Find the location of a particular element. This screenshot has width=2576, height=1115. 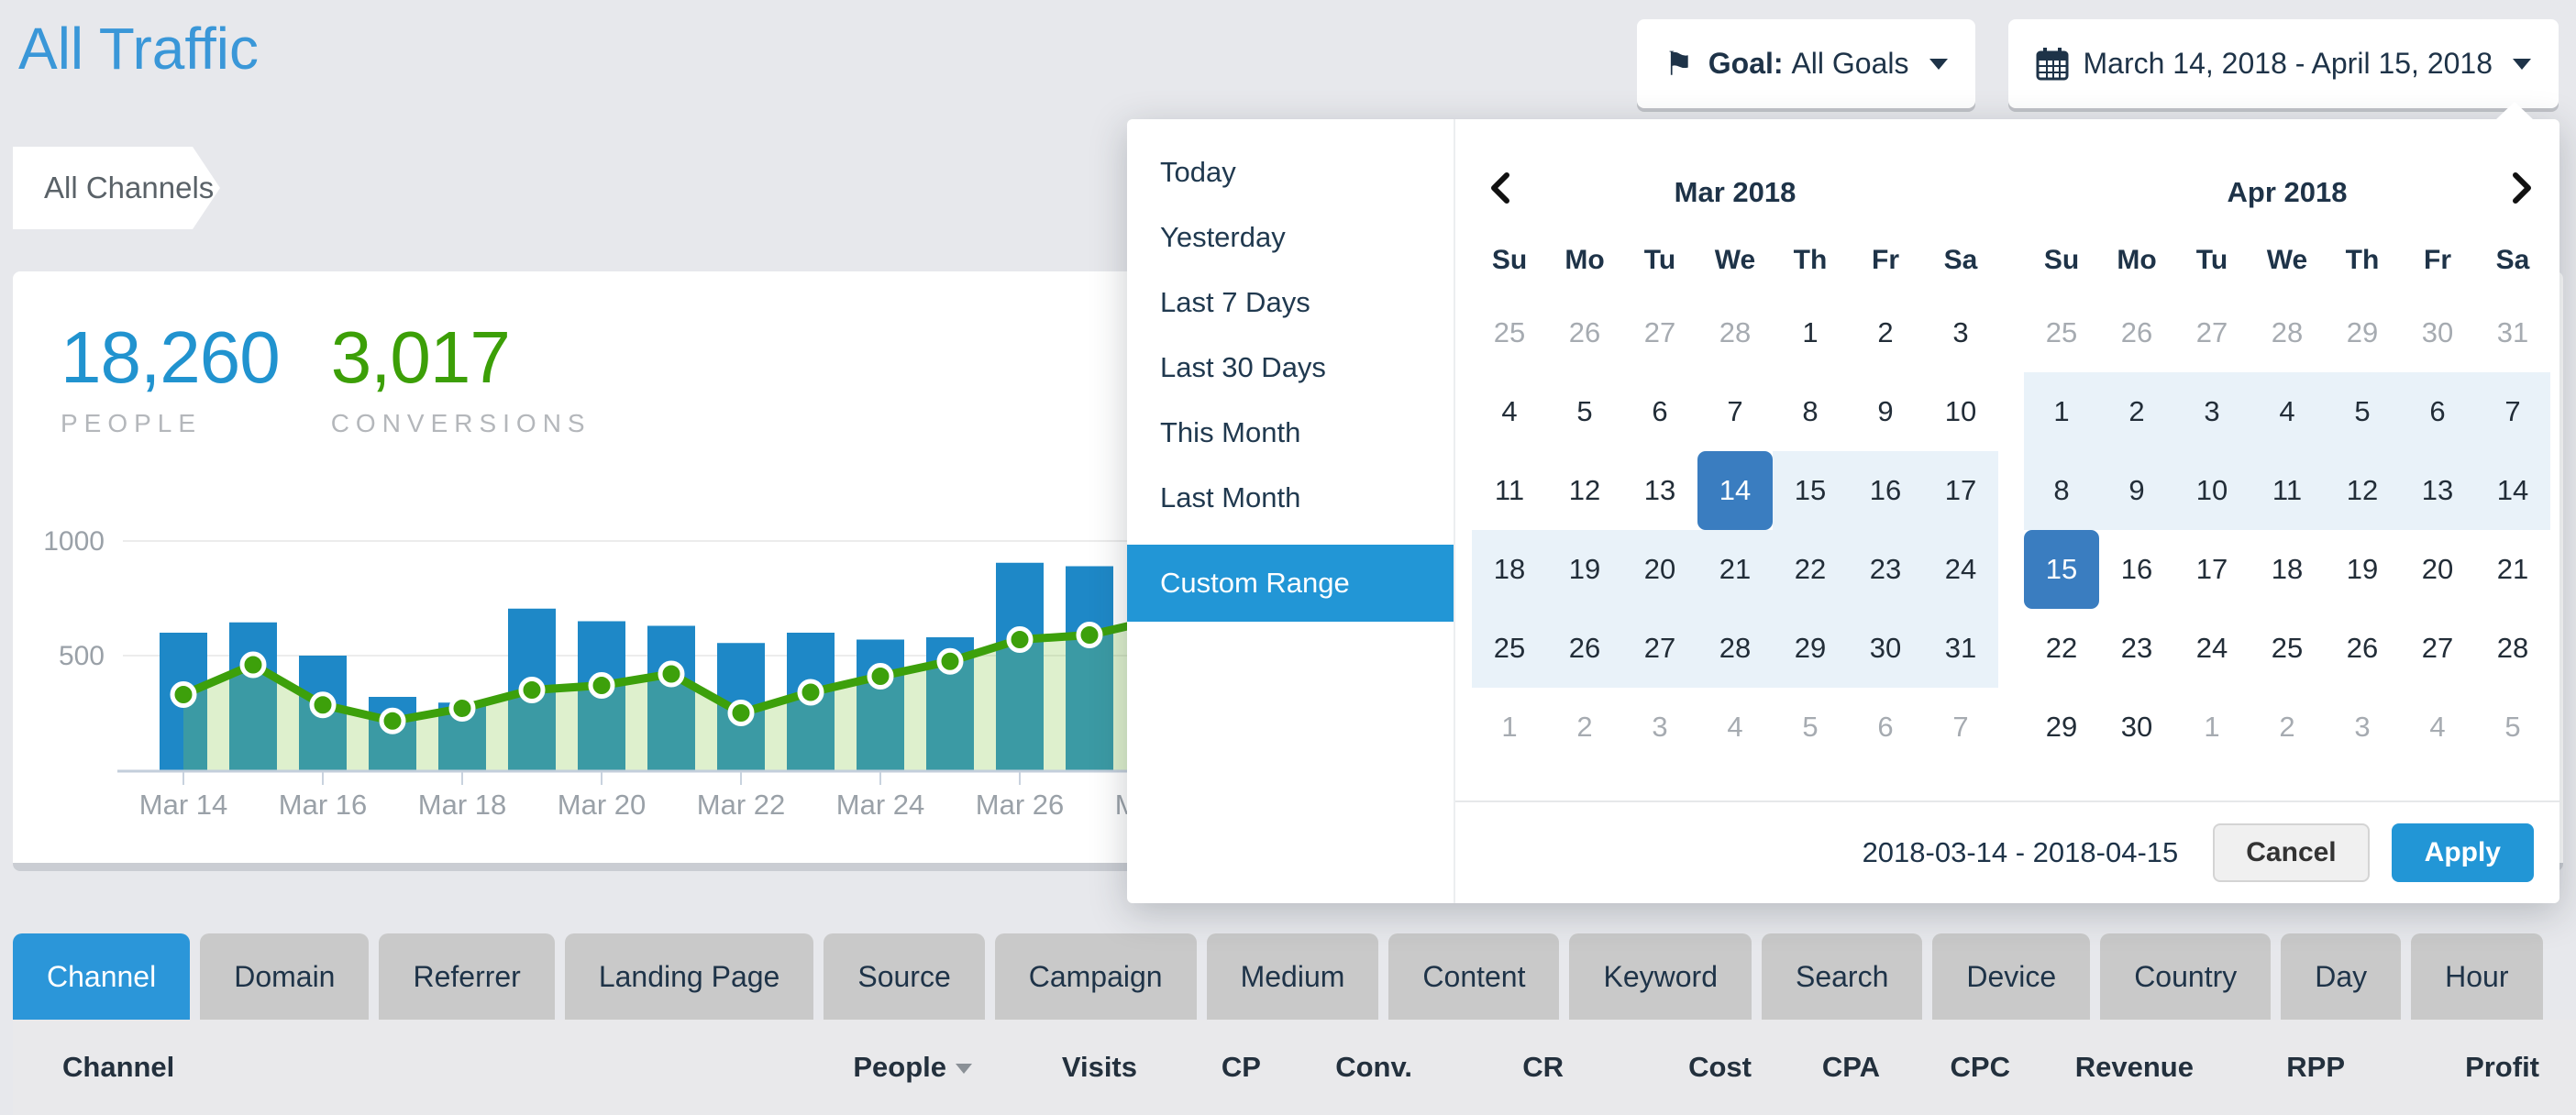

breadcrumb-channel-tag: All Channels is located at coordinates (116, 188).